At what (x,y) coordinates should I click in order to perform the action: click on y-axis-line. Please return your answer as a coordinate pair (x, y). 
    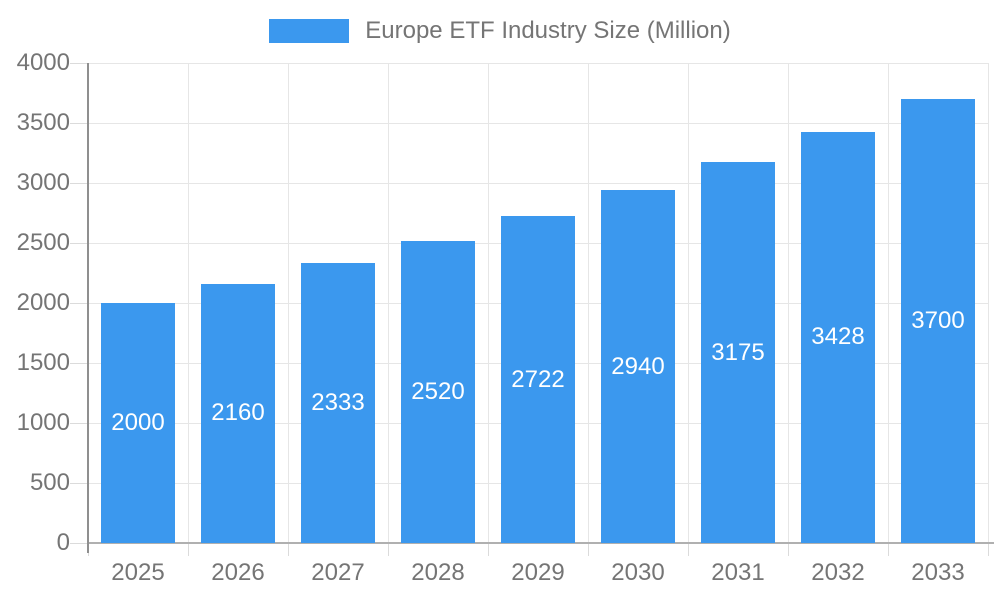
    Looking at the image, I should click on (88, 308).